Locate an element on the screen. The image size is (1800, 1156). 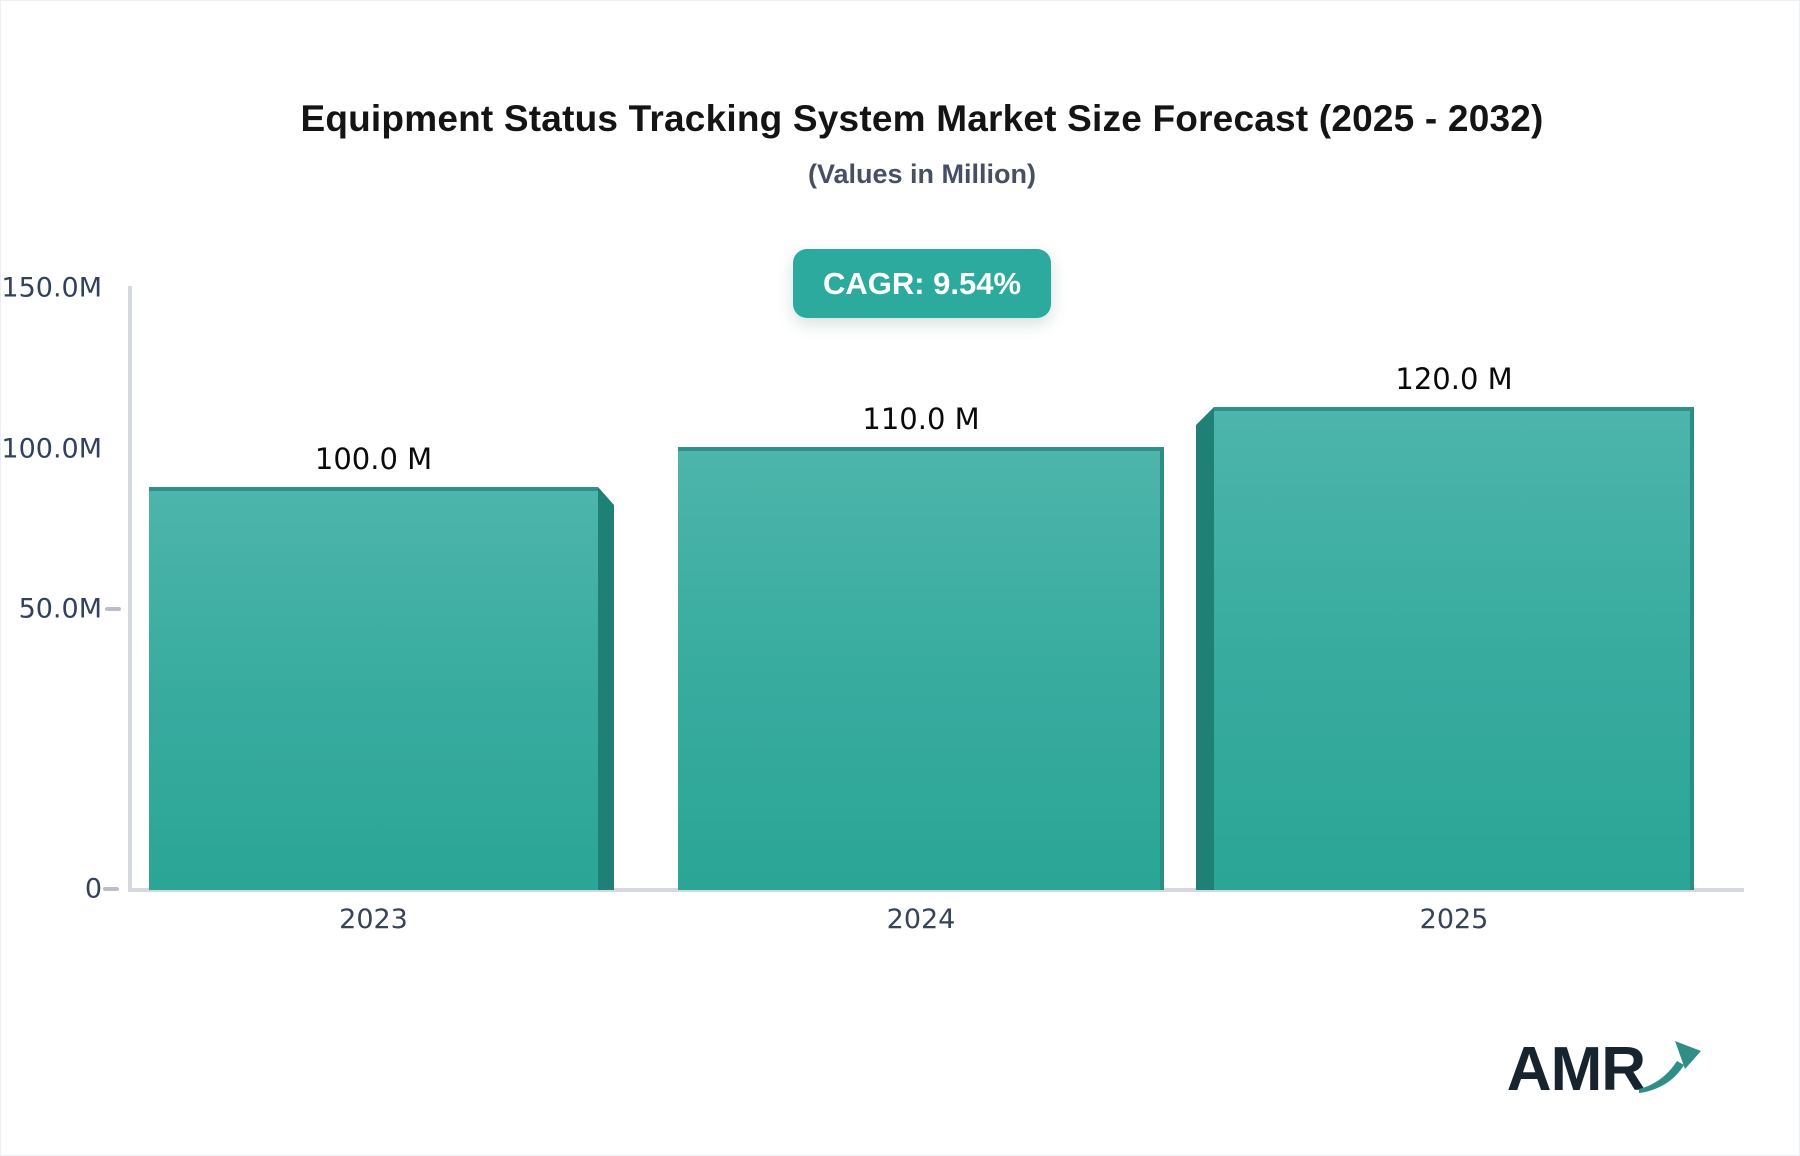
chart-subtitle: (Values in Million) is located at coordinates (922, 174).